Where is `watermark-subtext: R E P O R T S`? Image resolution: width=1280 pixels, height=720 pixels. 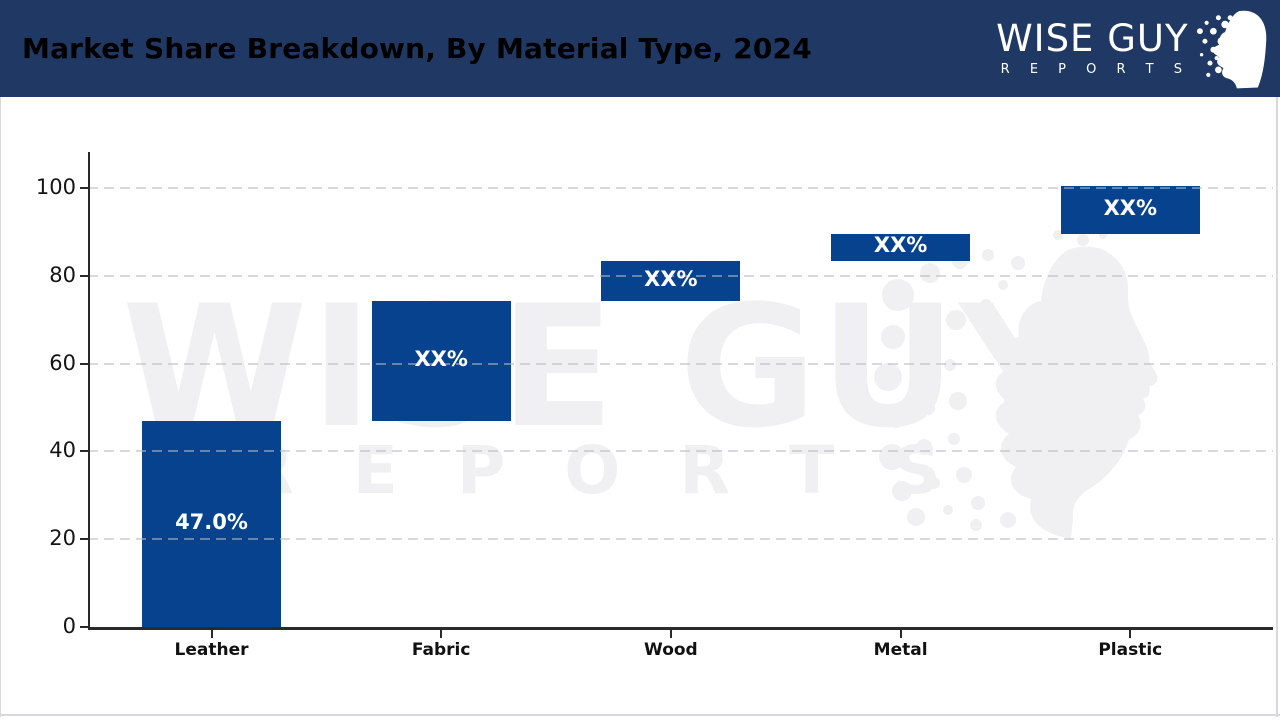
watermark-subtext: R E P O R T S is located at coordinates (601, 470).